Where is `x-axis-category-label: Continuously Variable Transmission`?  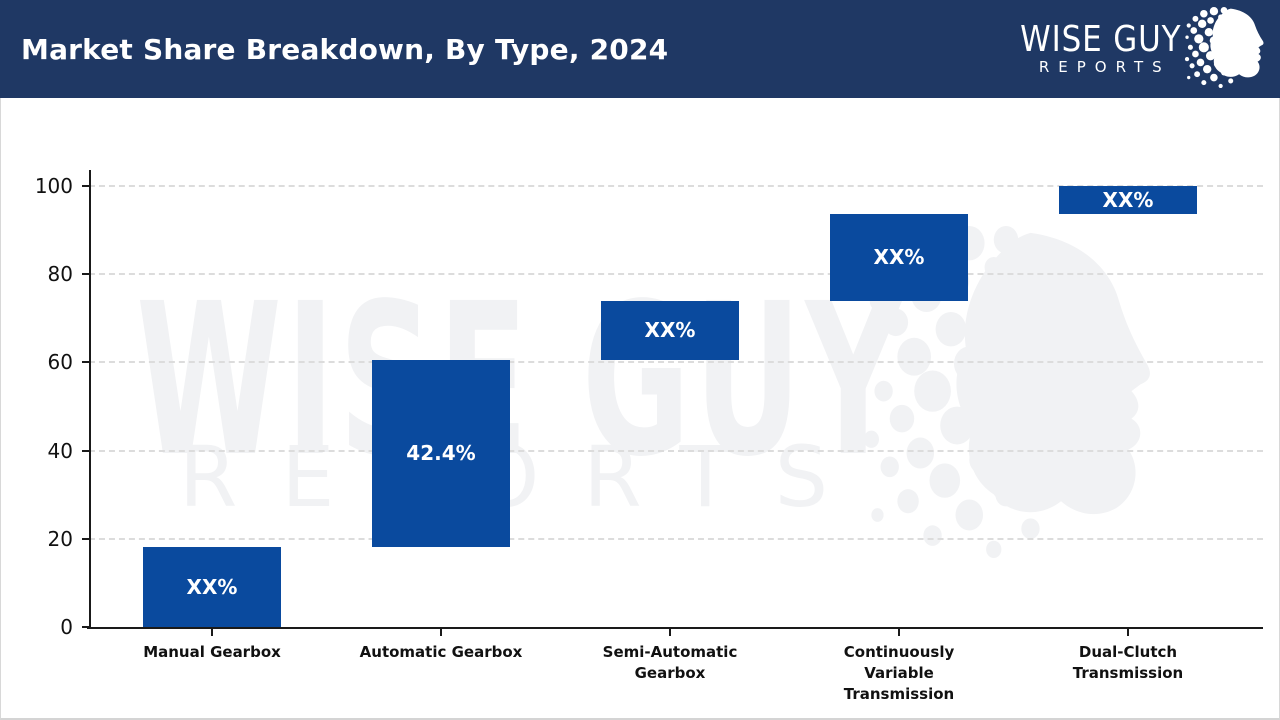 x-axis-category-label: Continuously Variable Transmission is located at coordinates (899, 673).